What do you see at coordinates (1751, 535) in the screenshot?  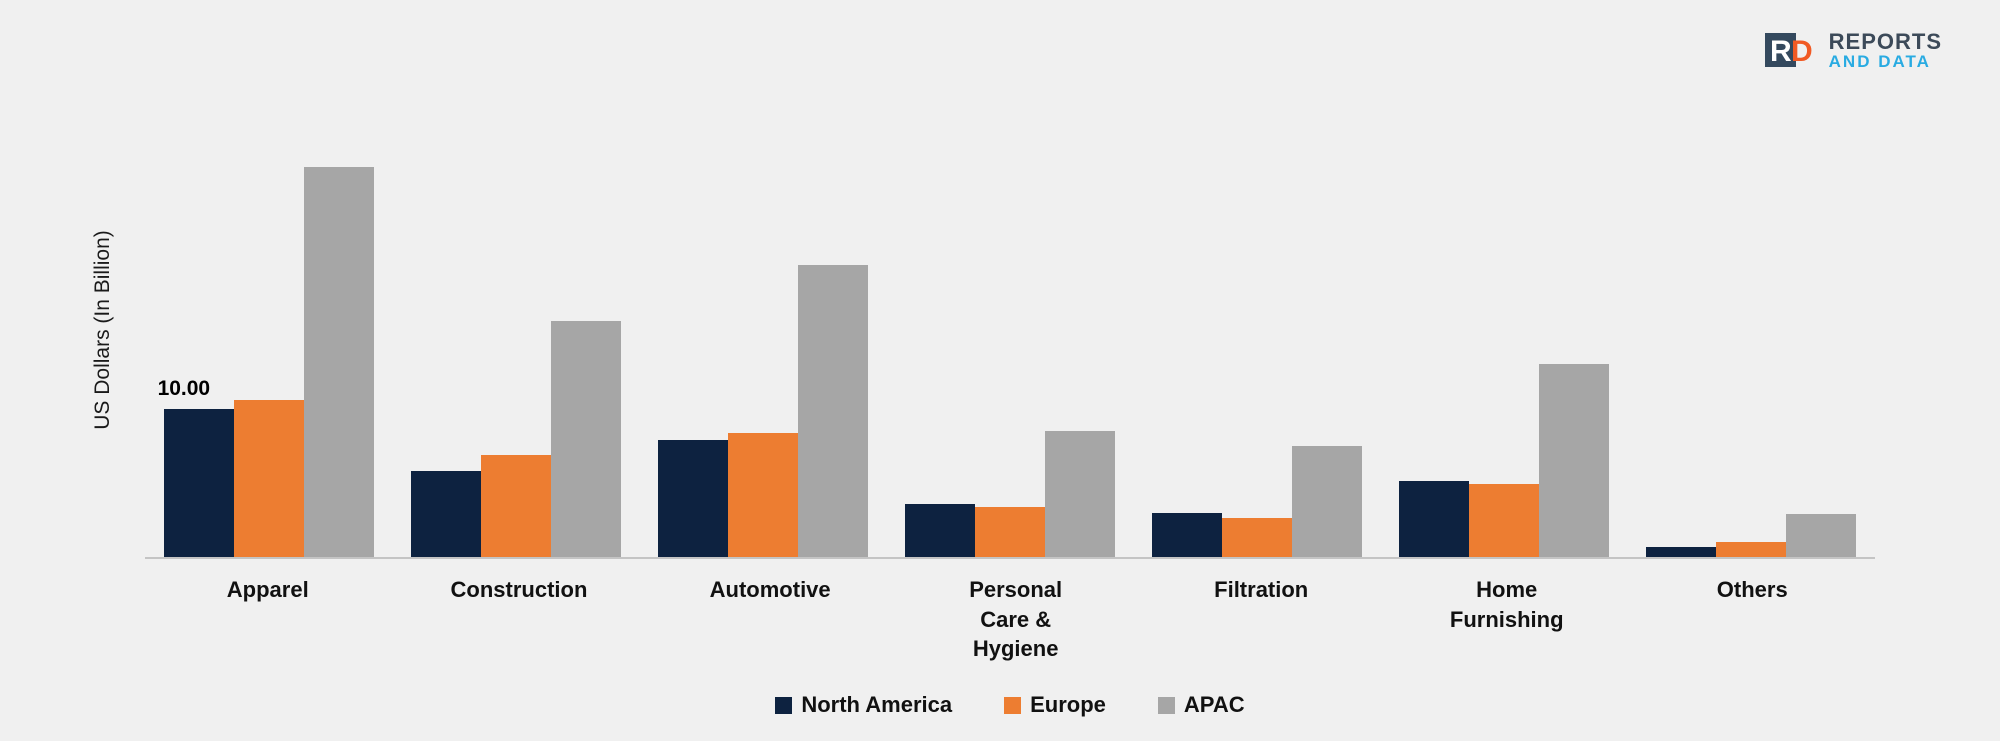 I see `bar-group-others` at bounding box center [1751, 535].